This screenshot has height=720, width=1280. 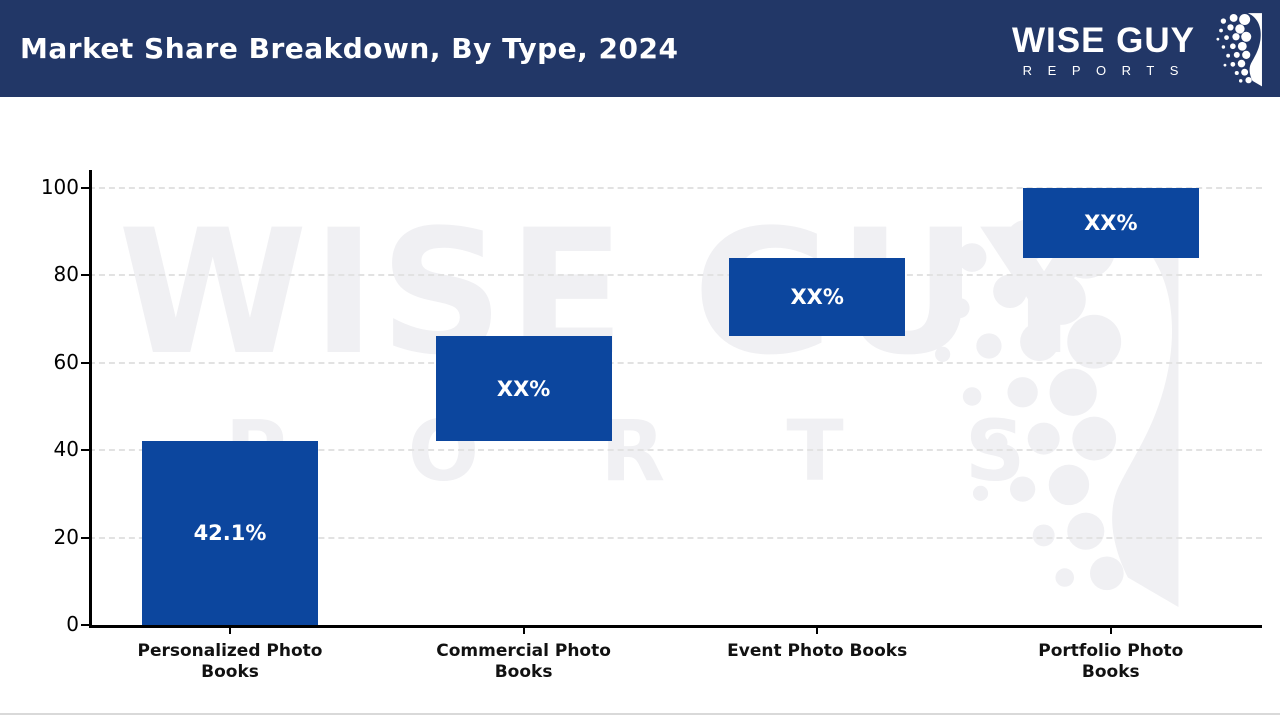 What do you see at coordinates (1239, 50) in the screenshot?
I see `logo-face-icon` at bounding box center [1239, 50].